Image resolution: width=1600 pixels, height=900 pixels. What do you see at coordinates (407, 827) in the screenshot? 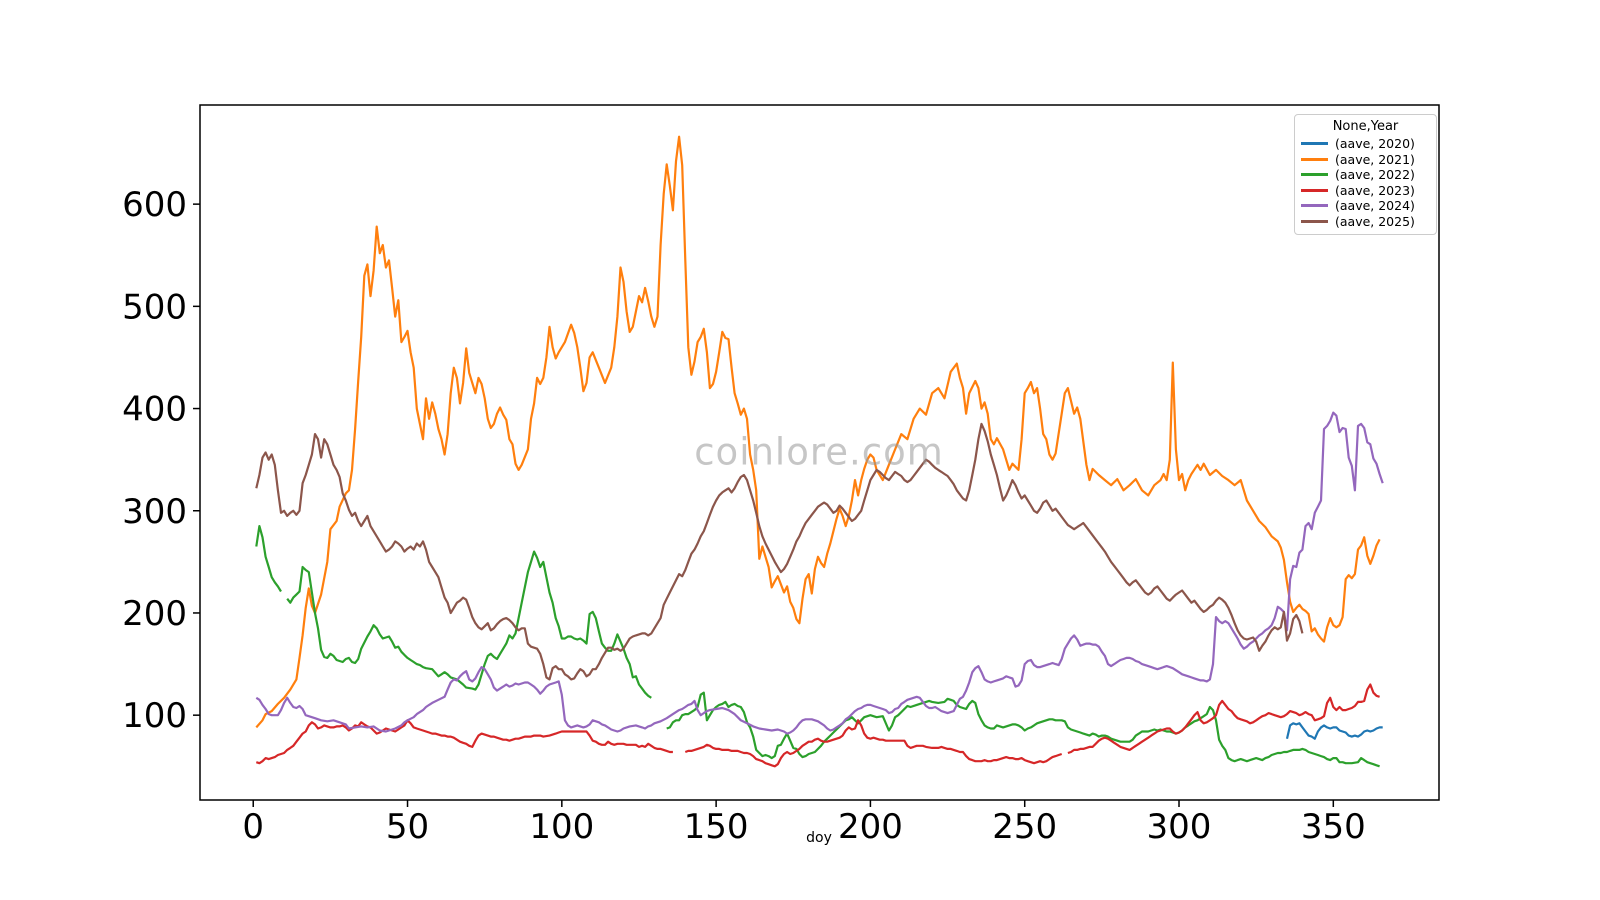
I see `x-tick-label: 50` at bounding box center [407, 827].